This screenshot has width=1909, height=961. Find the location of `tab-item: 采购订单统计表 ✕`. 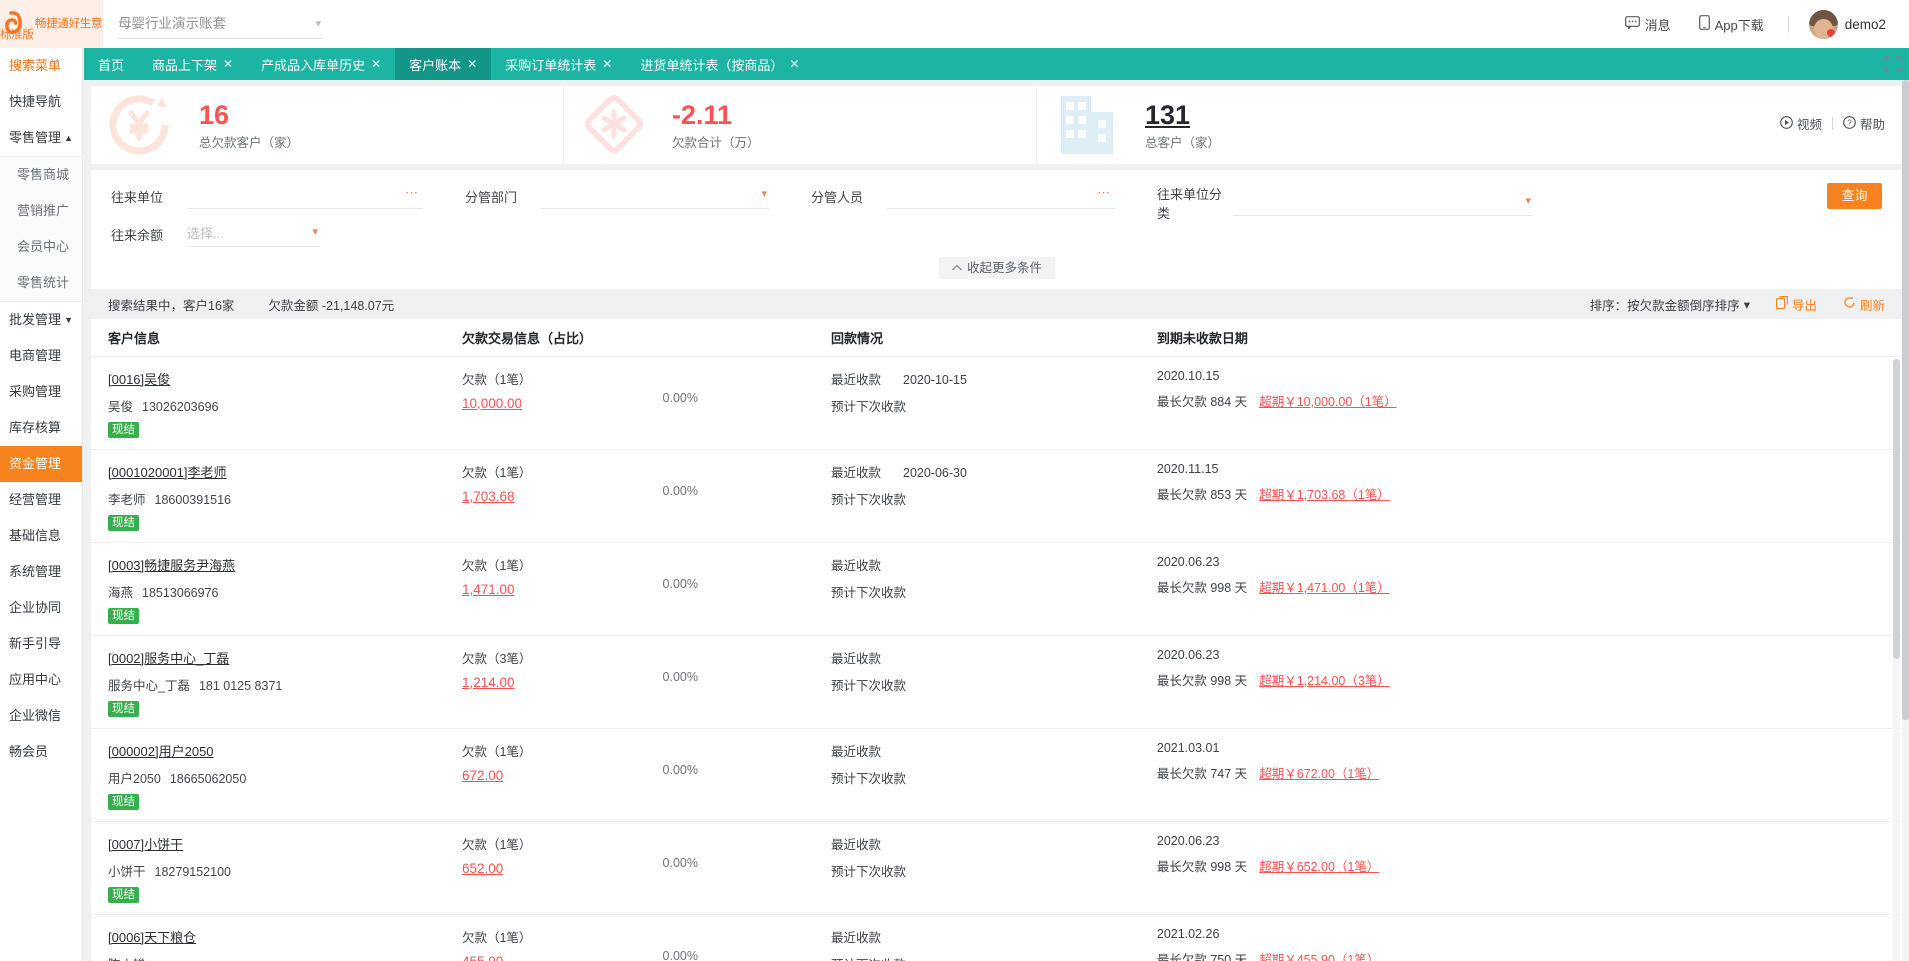

tab-item: 采购订单统计表 ✕ is located at coordinates (558, 64).